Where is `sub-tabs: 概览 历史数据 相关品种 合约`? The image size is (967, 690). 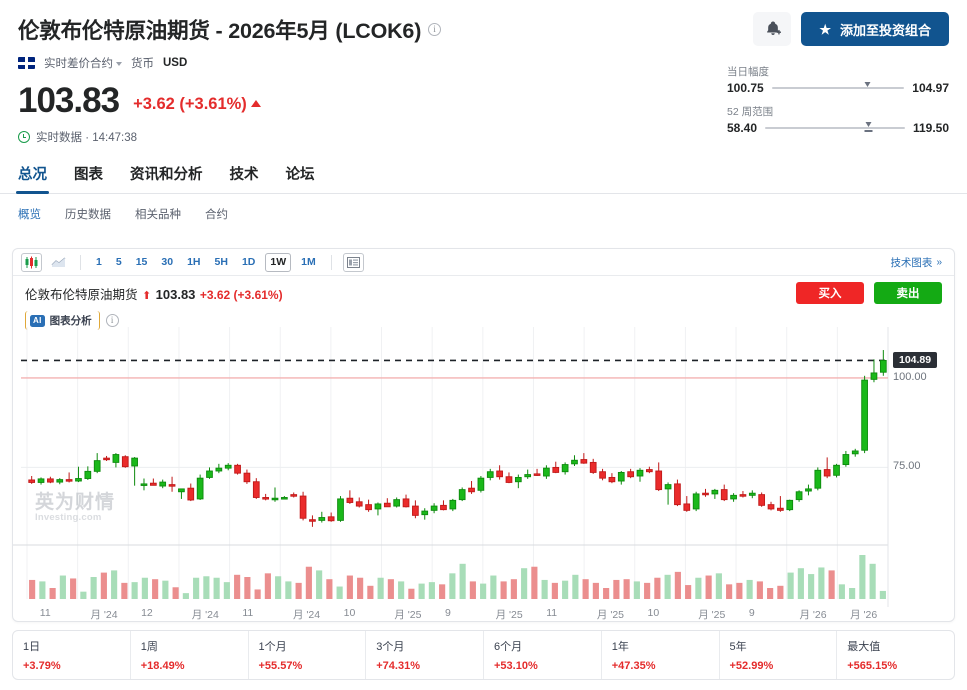
sub-tabs: 概览 历史数据 相关品种 合约 is located at coordinates (483, 208).